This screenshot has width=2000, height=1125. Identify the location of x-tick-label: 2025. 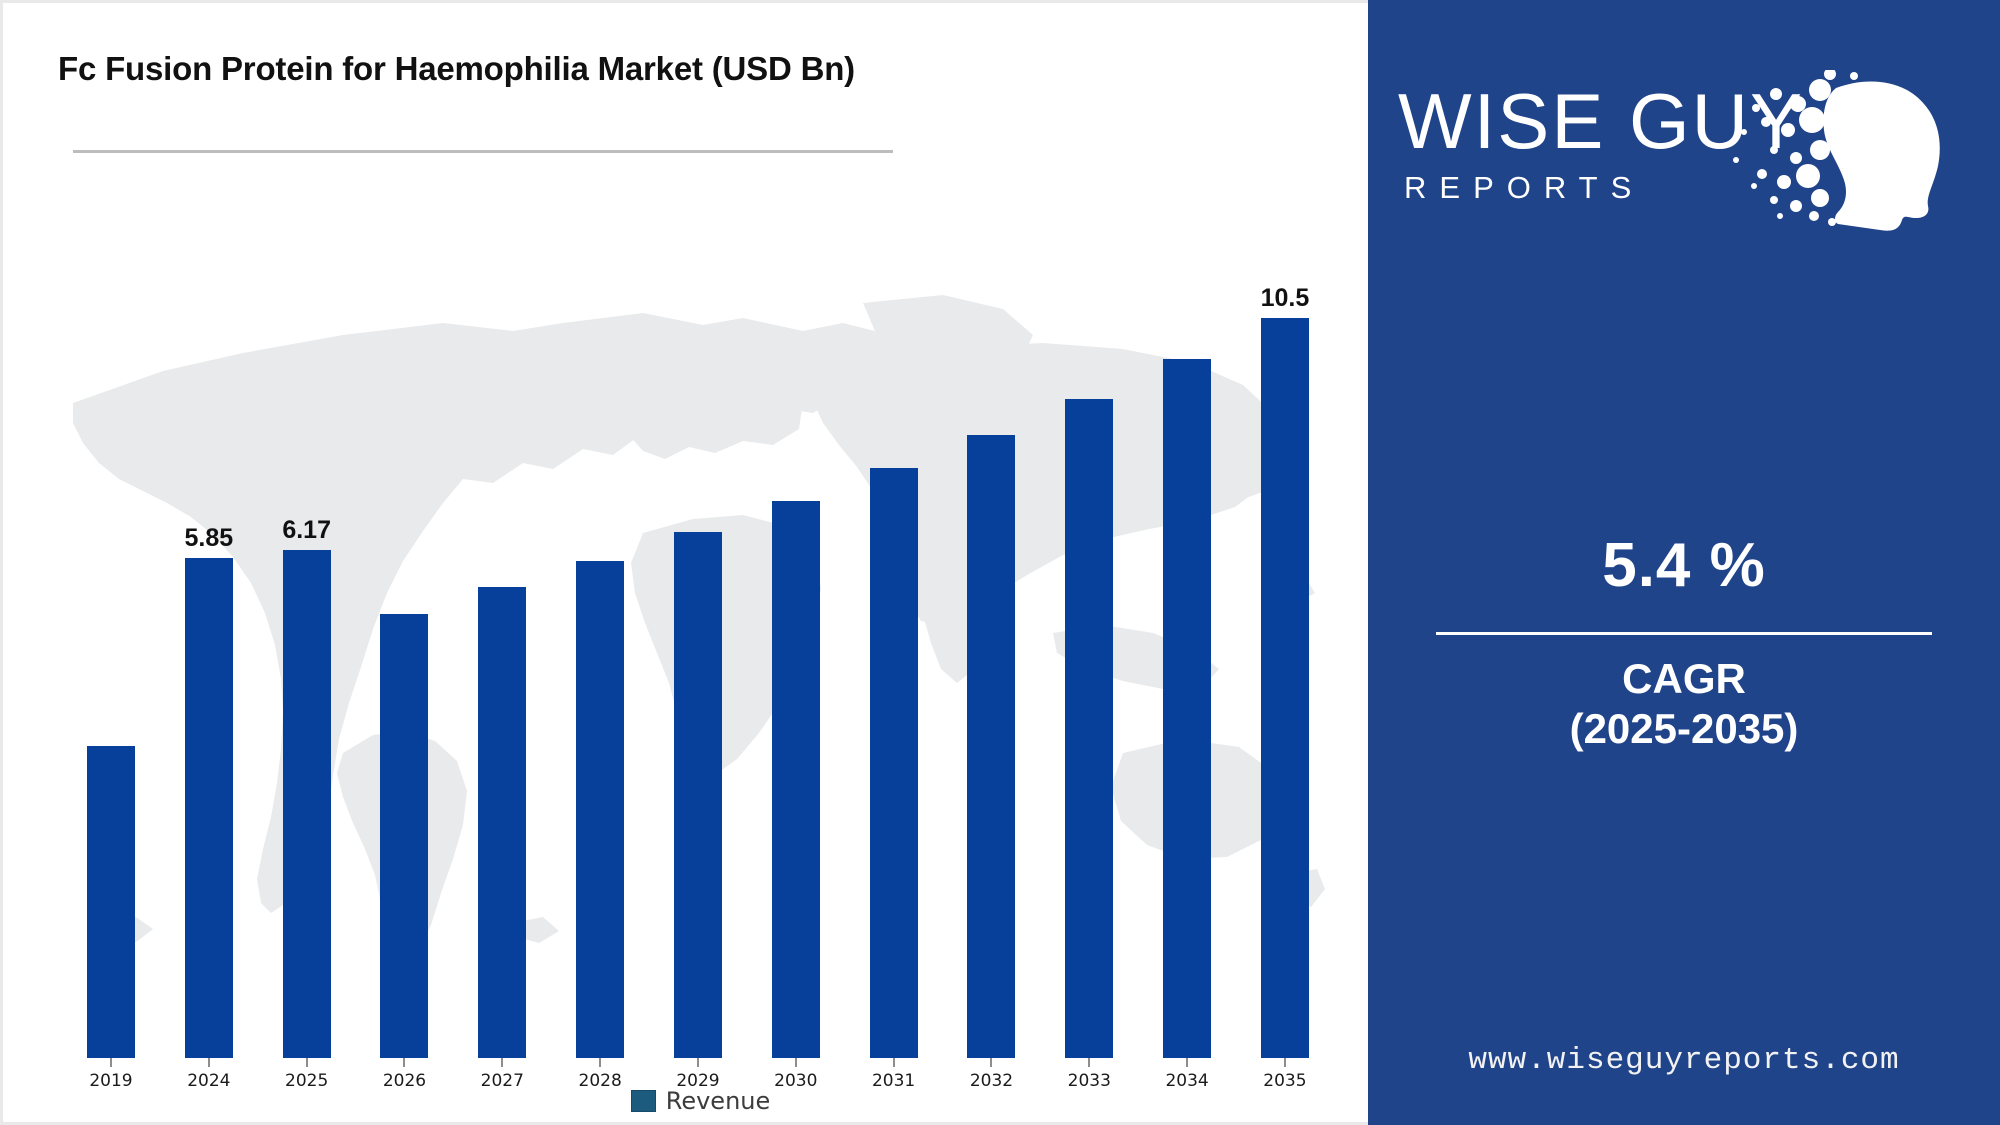
(307, 1081).